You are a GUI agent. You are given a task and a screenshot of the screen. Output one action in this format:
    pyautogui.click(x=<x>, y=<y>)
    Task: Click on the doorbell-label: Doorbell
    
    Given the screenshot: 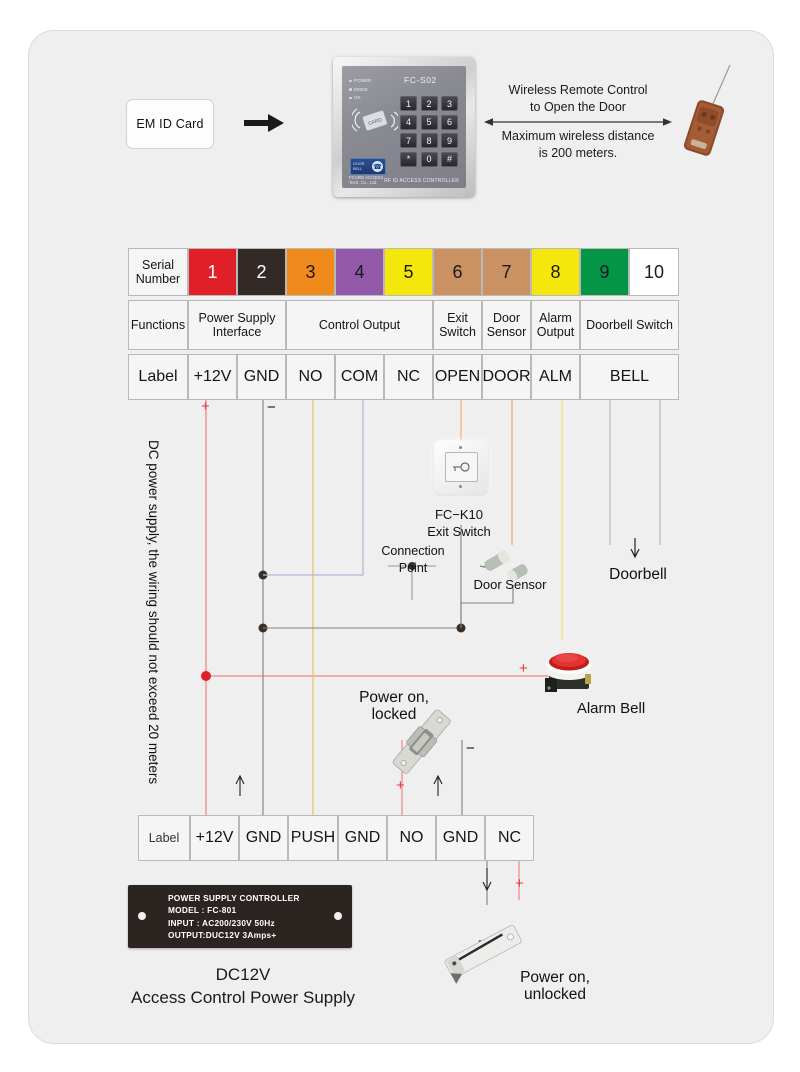 What is the action you would take?
    pyautogui.click(x=638, y=574)
    